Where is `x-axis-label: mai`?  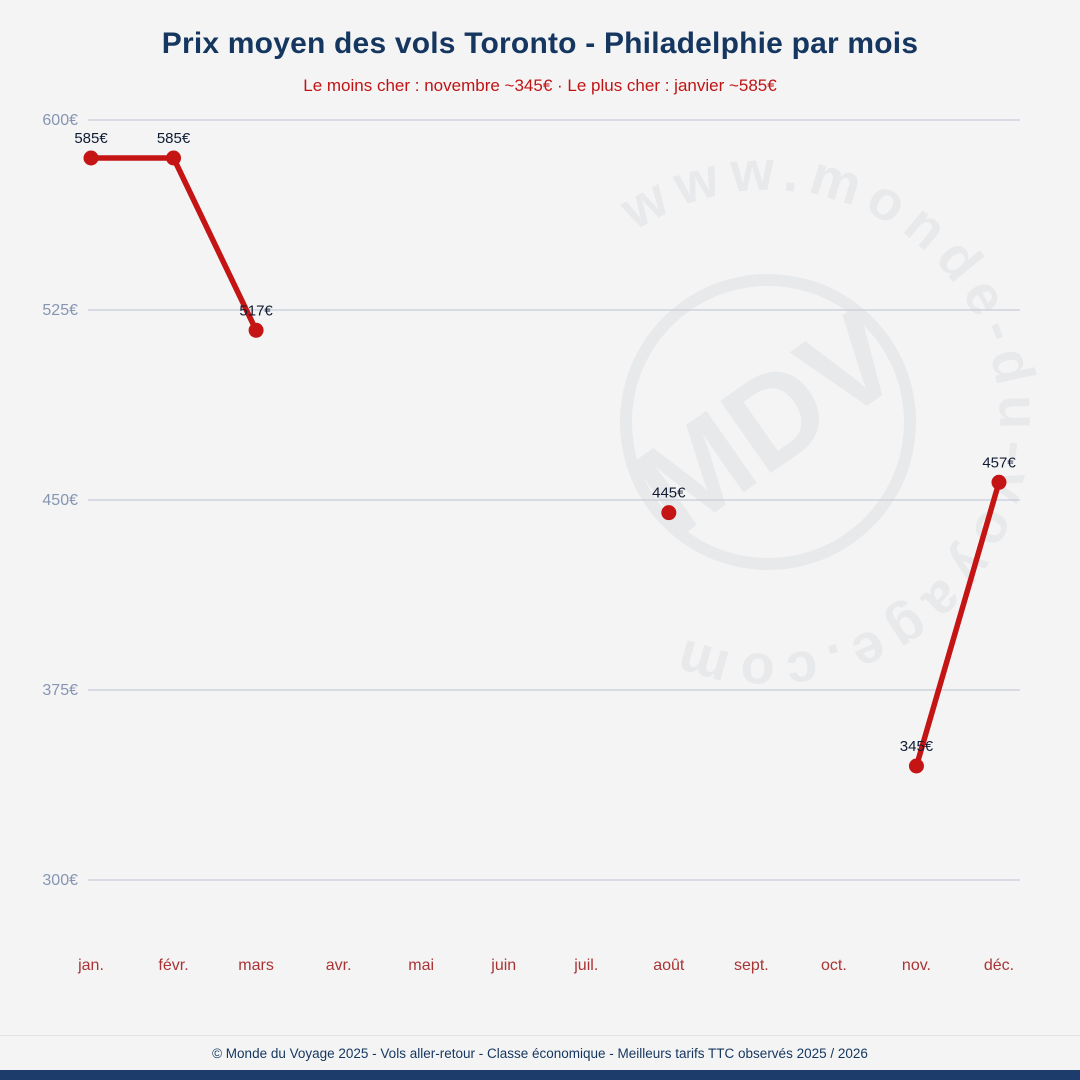
x-axis-label: mai is located at coordinates (421, 965).